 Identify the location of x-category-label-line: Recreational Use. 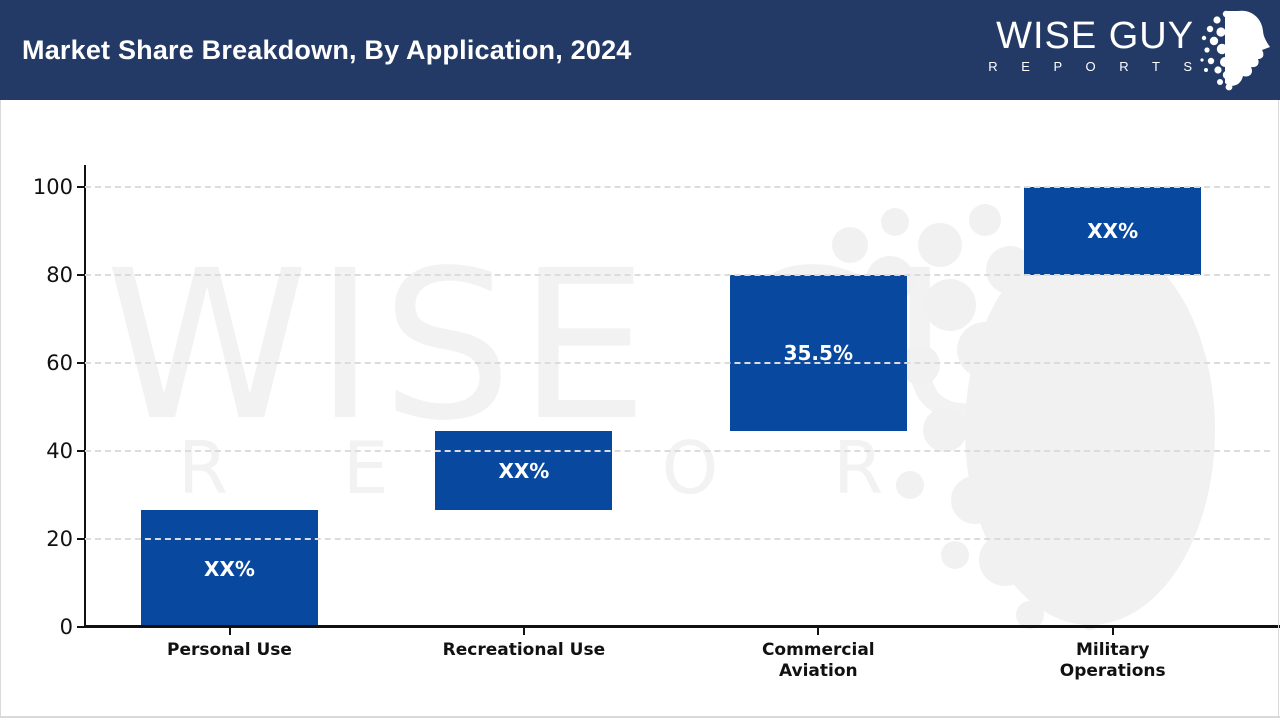
(524, 650).